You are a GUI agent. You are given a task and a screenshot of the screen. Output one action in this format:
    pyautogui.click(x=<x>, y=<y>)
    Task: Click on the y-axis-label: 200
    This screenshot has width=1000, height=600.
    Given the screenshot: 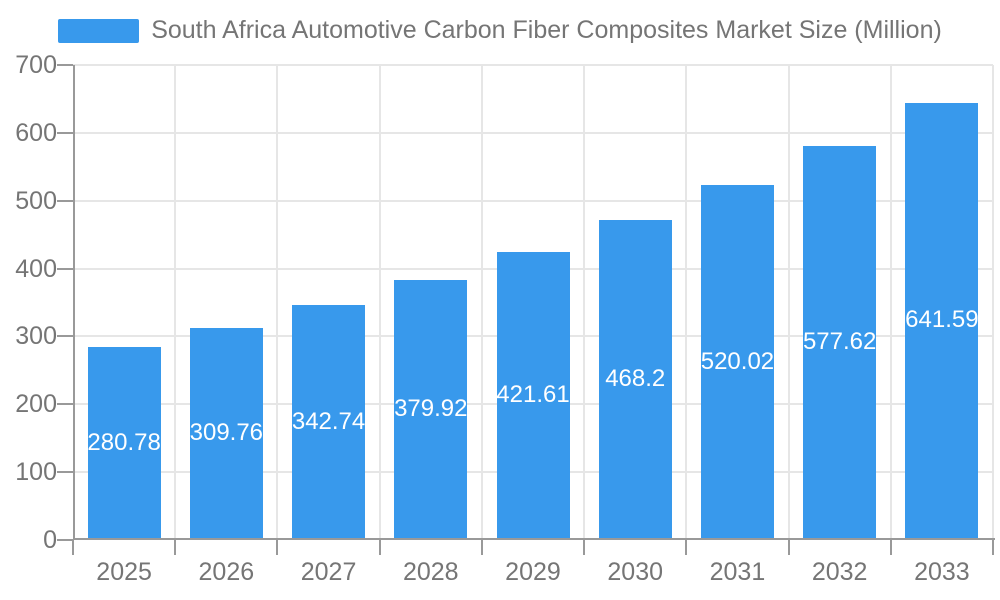 What is the action you would take?
    pyautogui.click(x=36, y=404)
    